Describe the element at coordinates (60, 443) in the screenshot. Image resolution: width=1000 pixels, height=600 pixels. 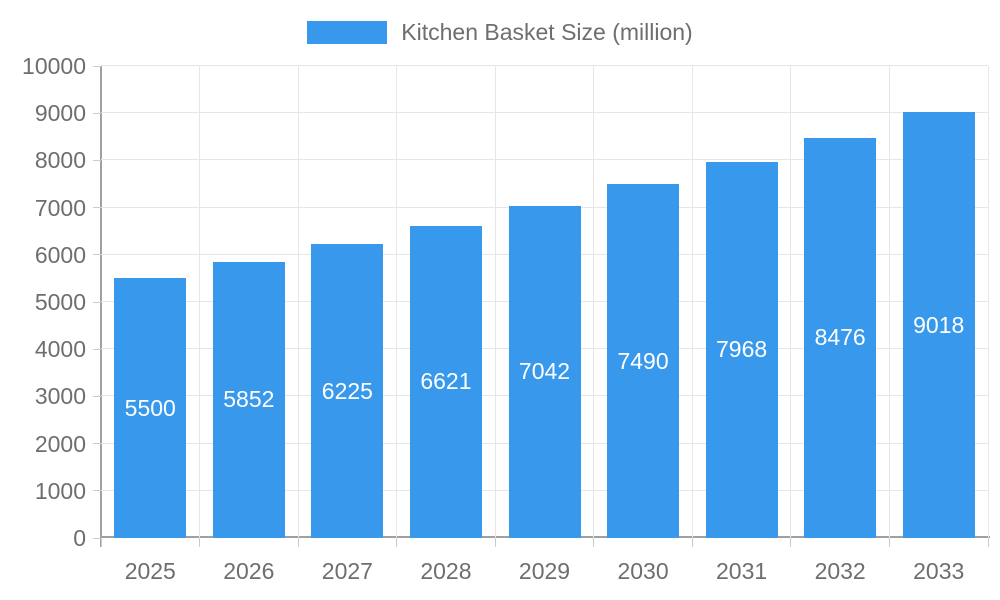
I see `y-axis-tick-label: 2000` at that location.